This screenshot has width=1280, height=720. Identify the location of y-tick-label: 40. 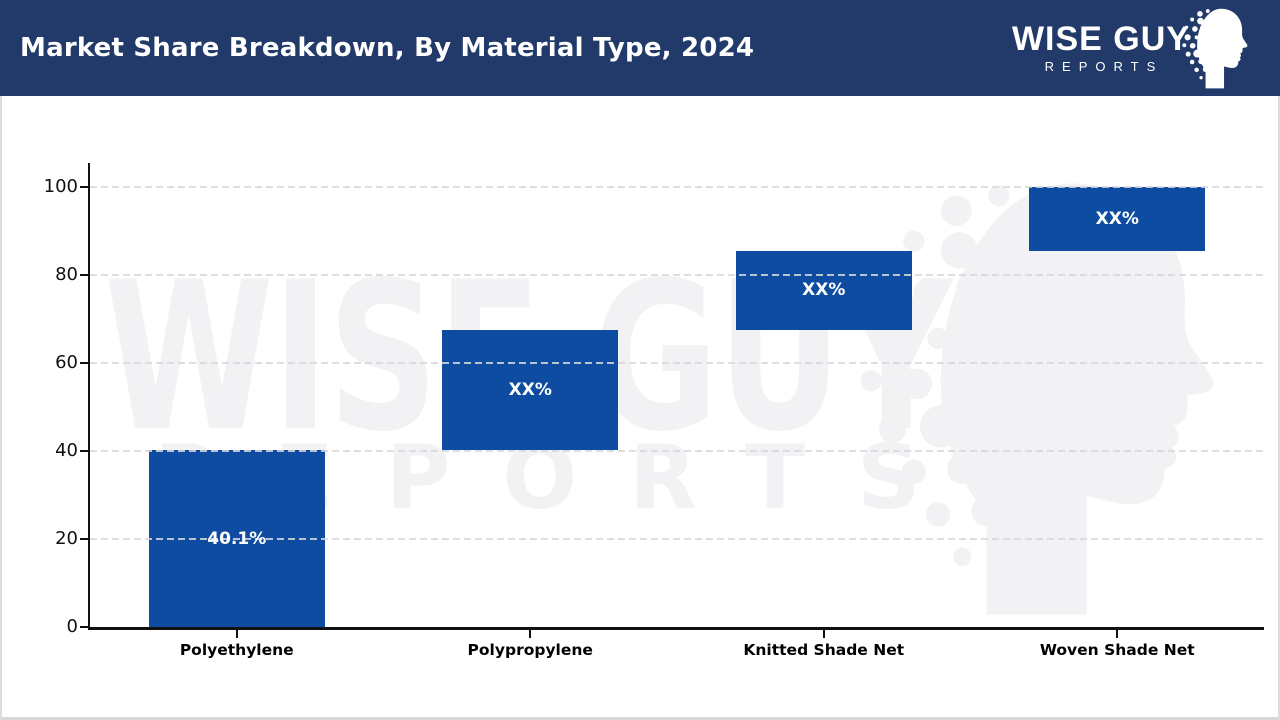
(66, 450).